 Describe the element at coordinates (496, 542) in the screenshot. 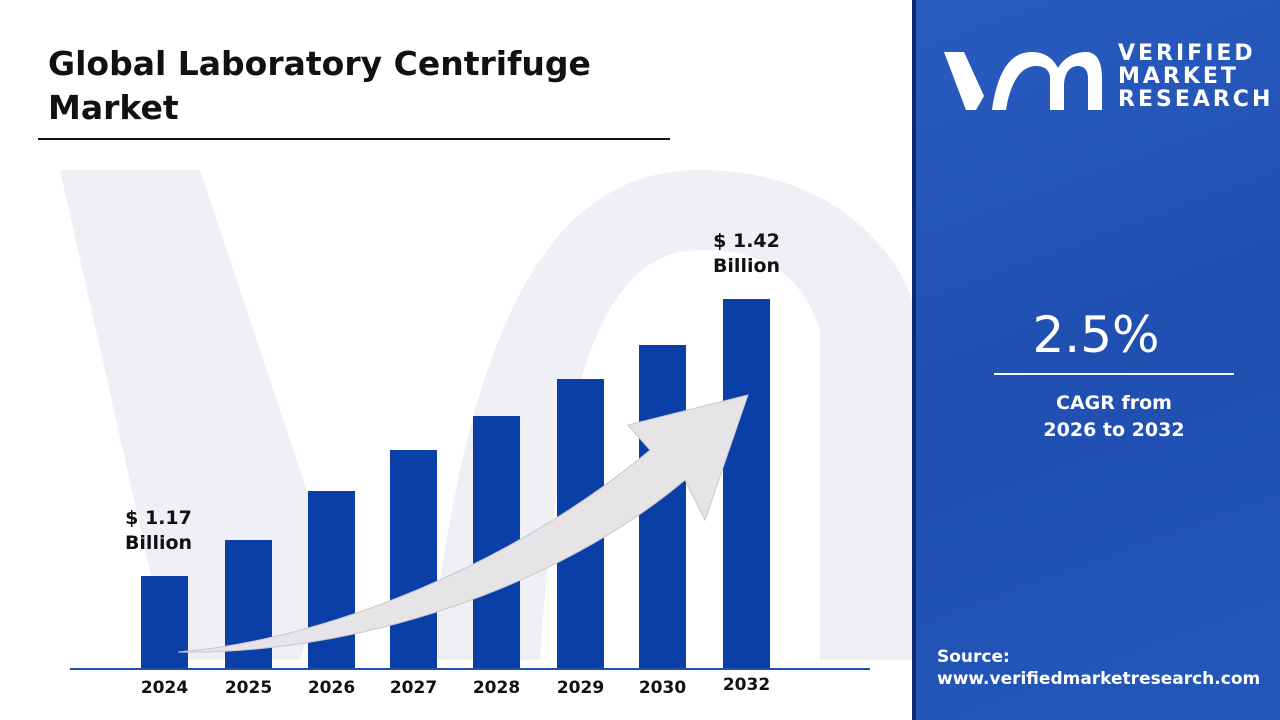

I see `bar-2028` at that location.